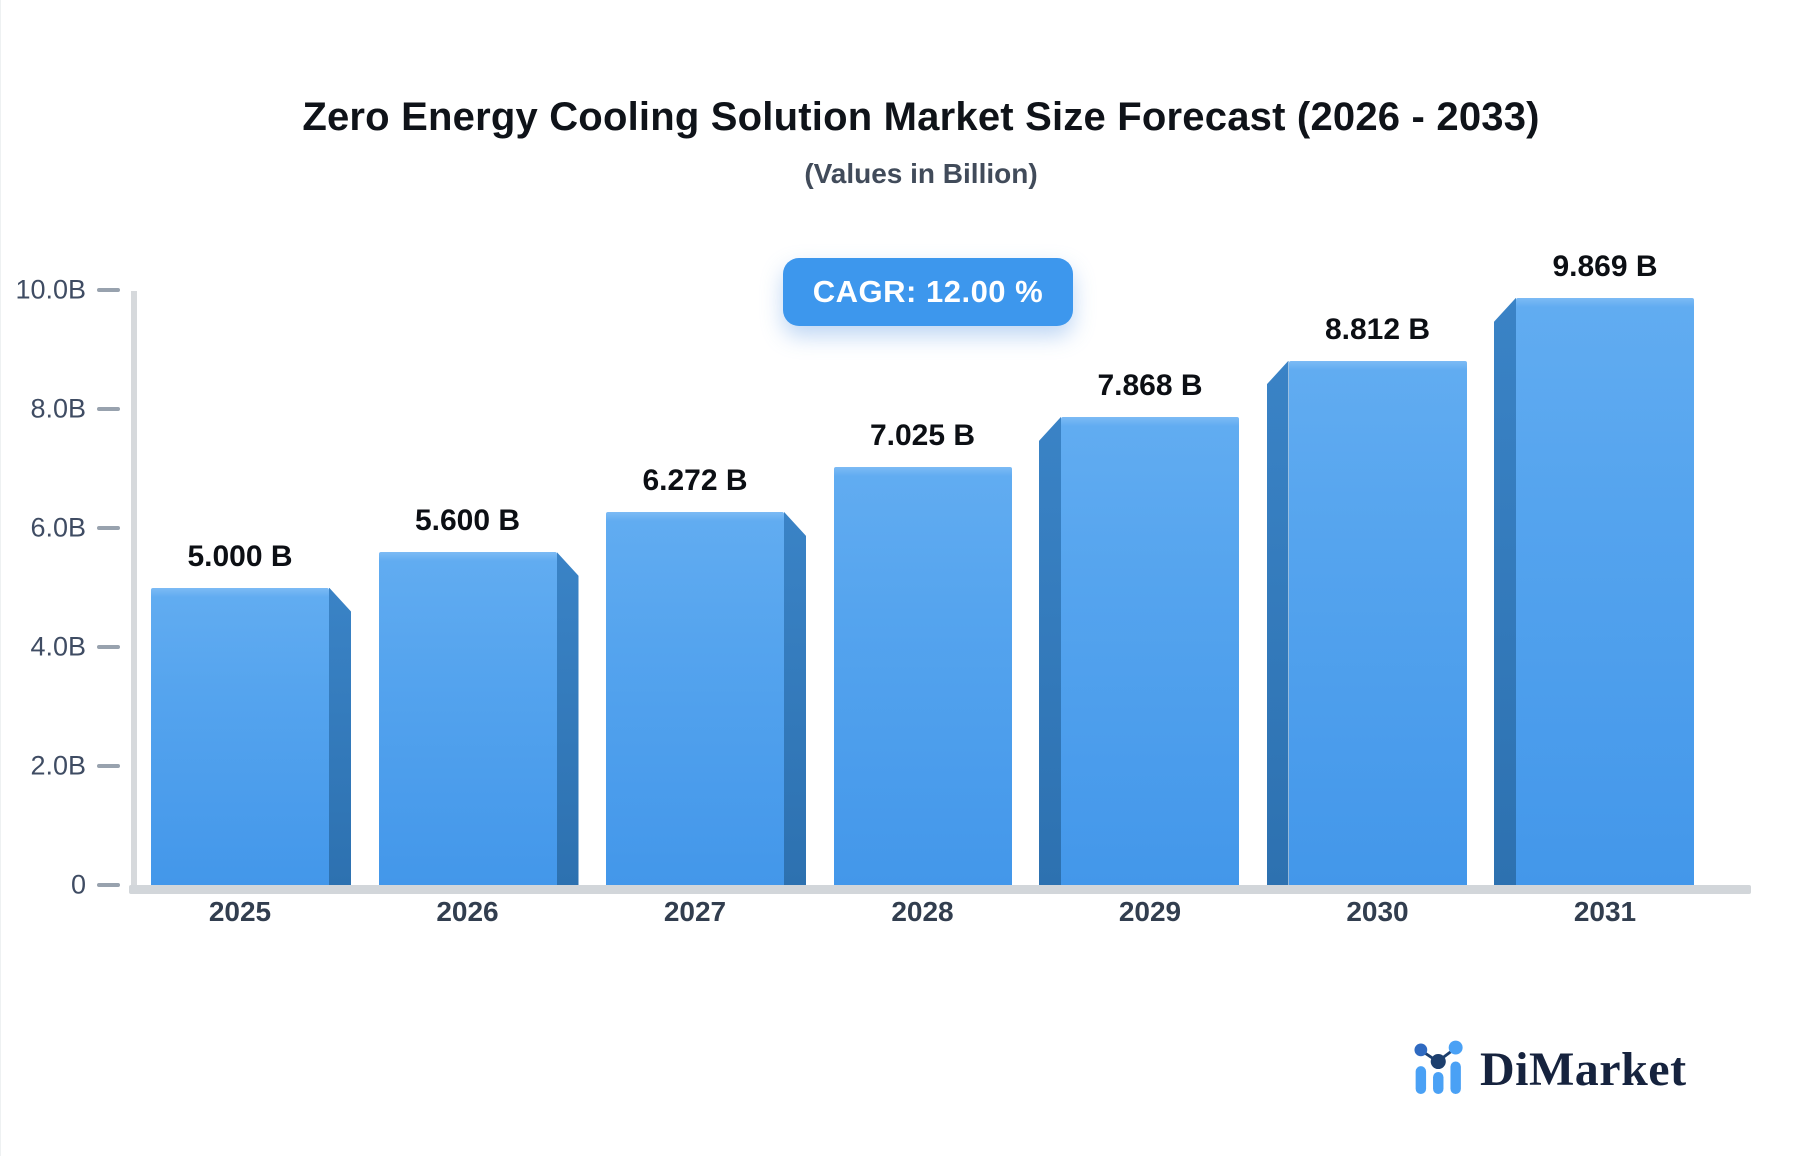 This screenshot has width=1800, height=1156. I want to click on bar-2031, so click(1605, 591).